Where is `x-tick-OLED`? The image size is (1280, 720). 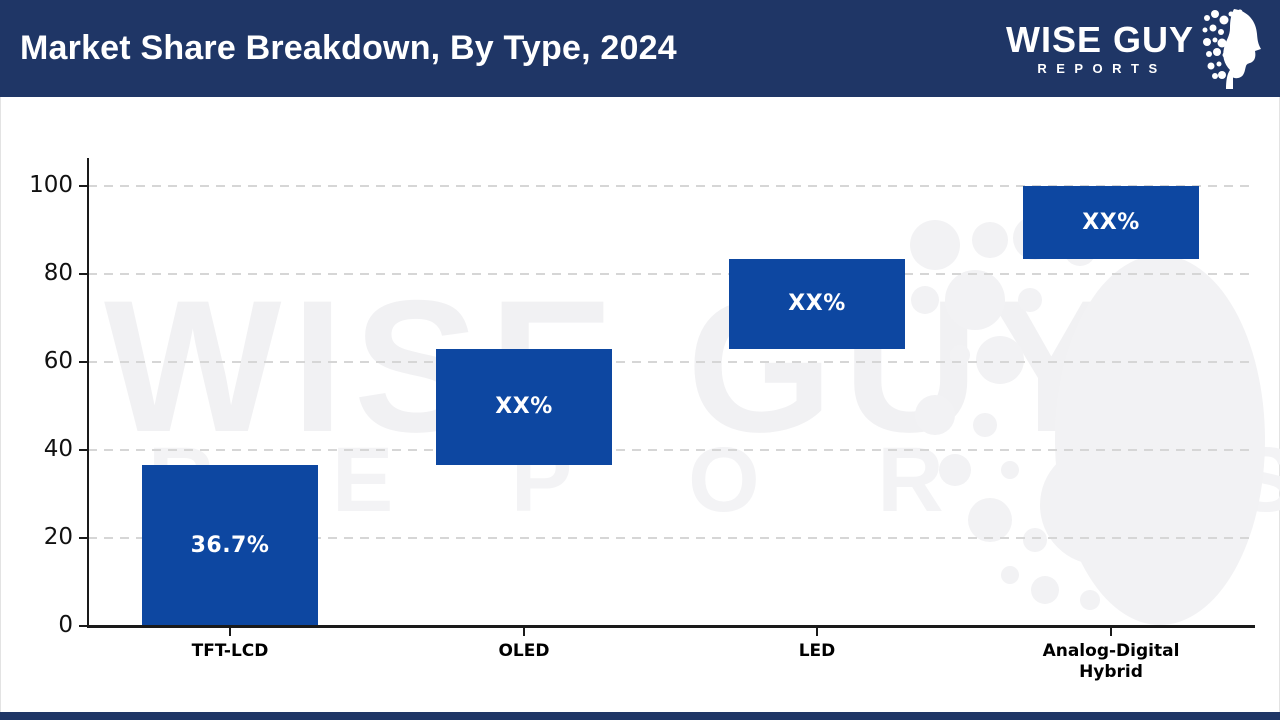
x-tick-OLED is located at coordinates (524, 631).